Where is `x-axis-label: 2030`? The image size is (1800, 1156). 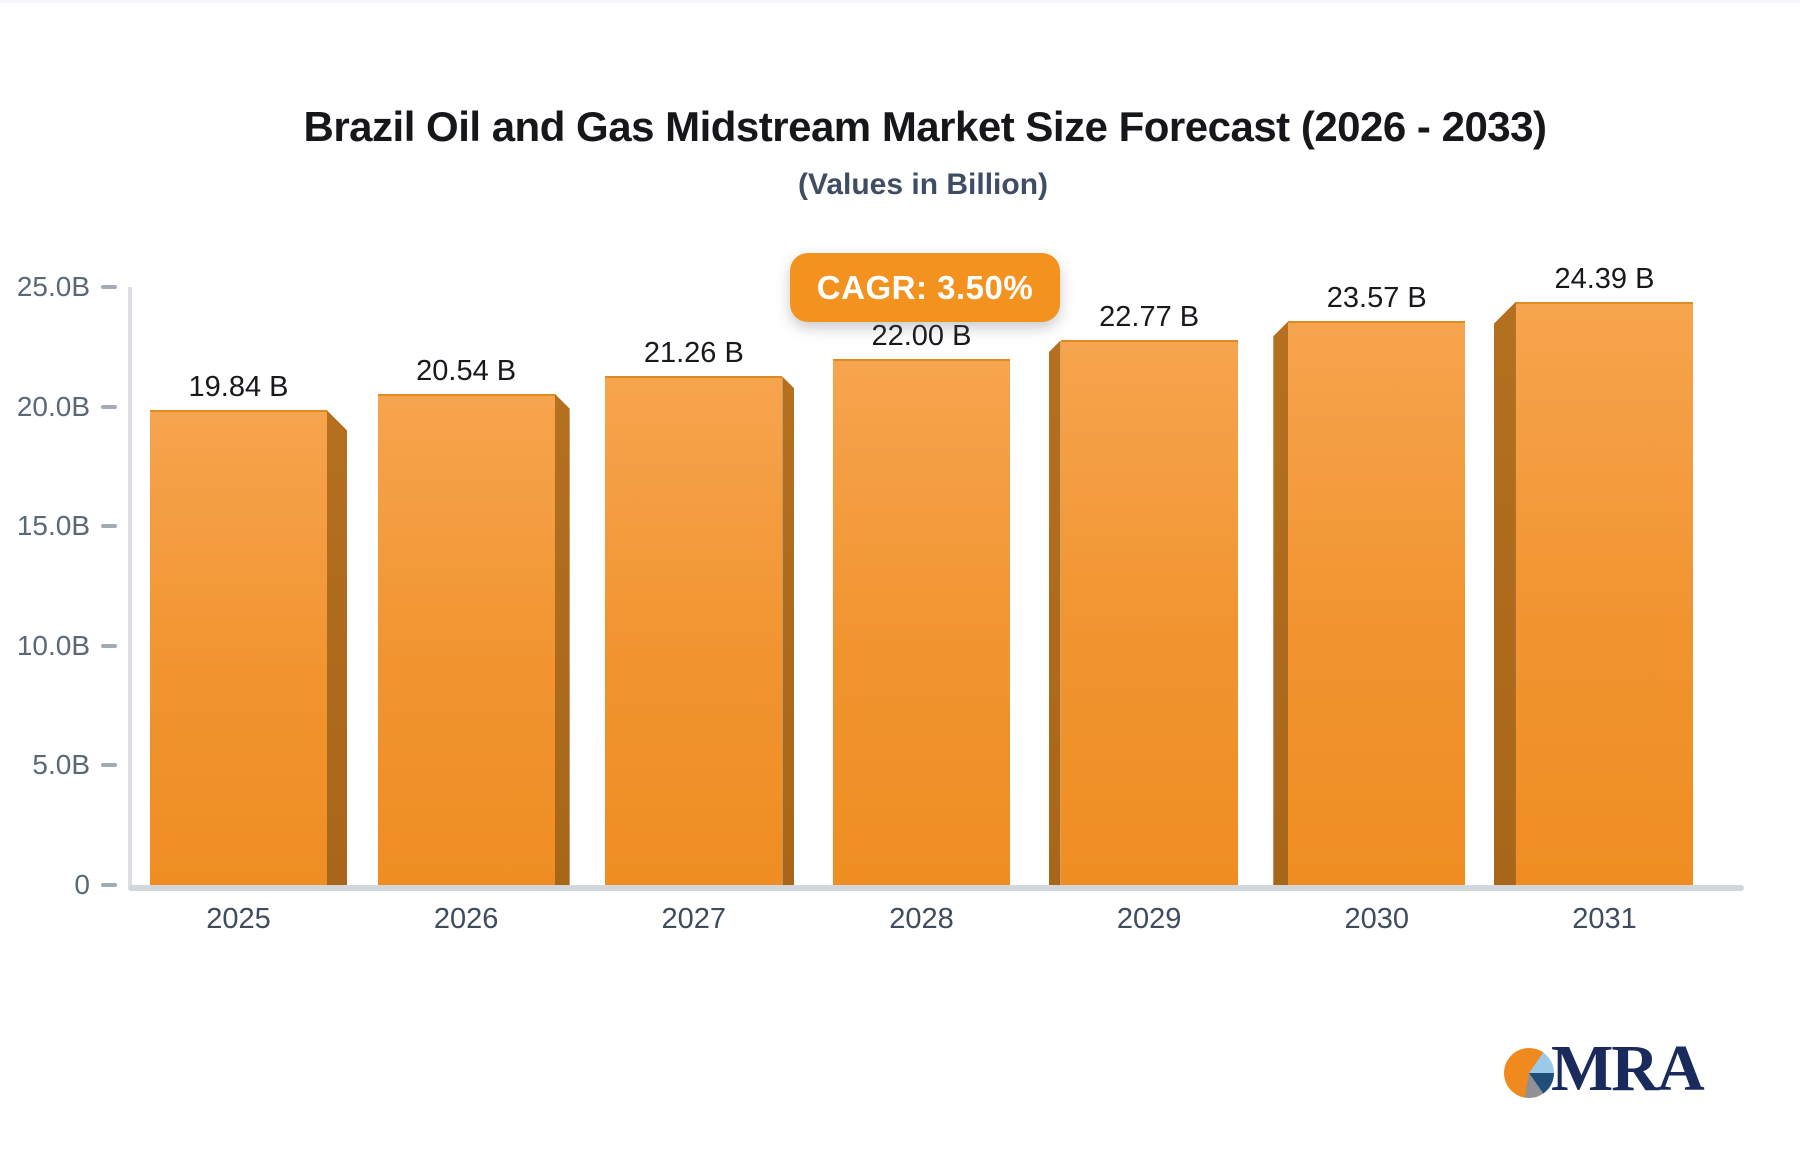
x-axis-label: 2030 is located at coordinates (1377, 919).